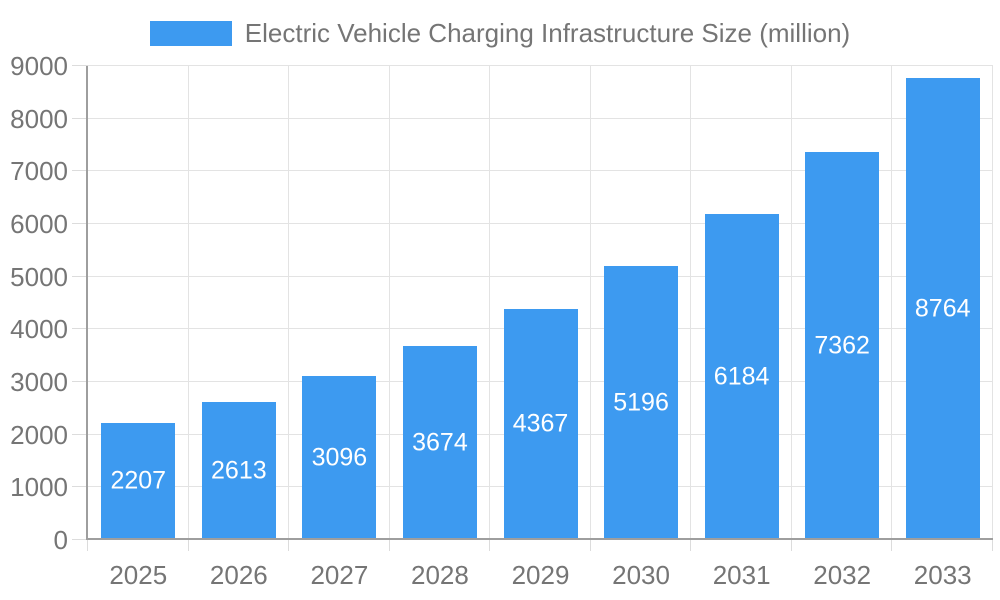  Describe the element at coordinates (39, 276) in the screenshot. I see `y-axis-tick-label: 5000` at that location.